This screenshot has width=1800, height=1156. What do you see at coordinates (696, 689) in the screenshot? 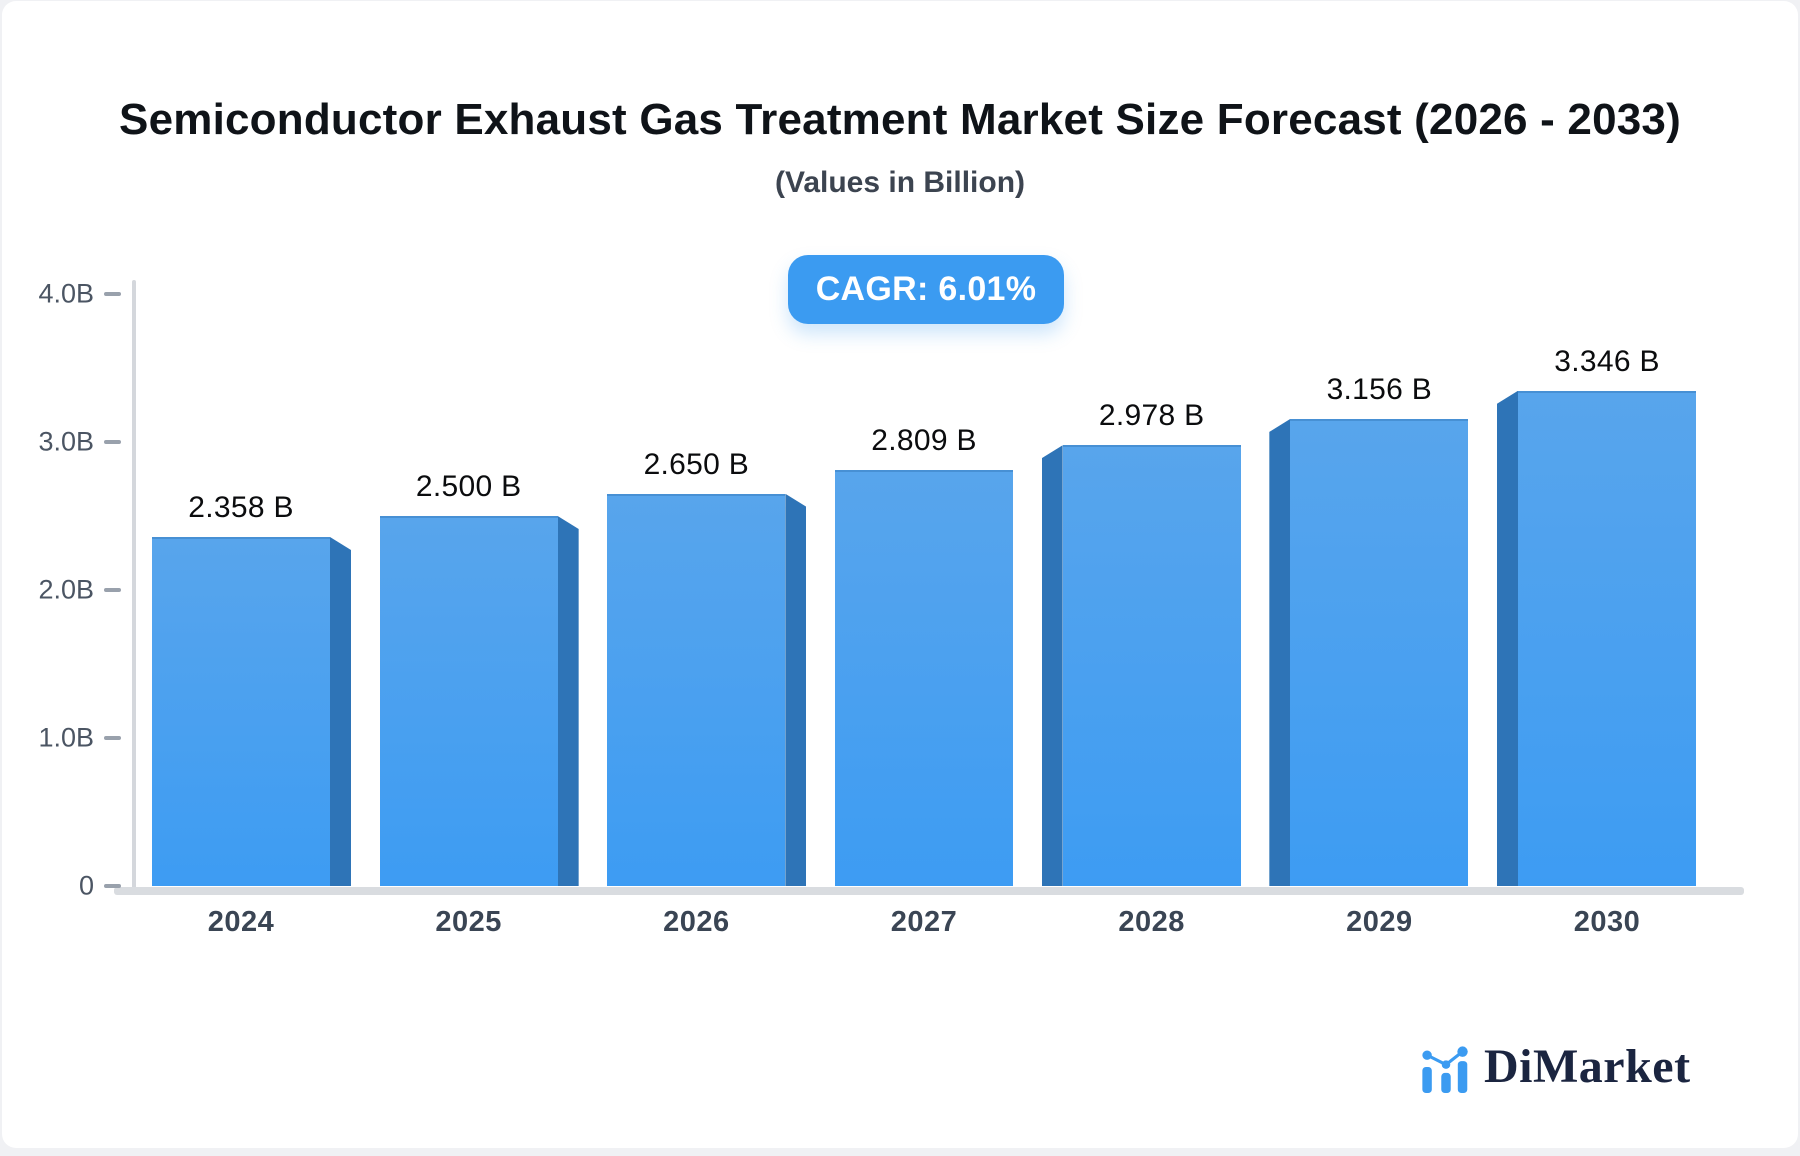
I see `bar-2026` at bounding box center [696, 689].